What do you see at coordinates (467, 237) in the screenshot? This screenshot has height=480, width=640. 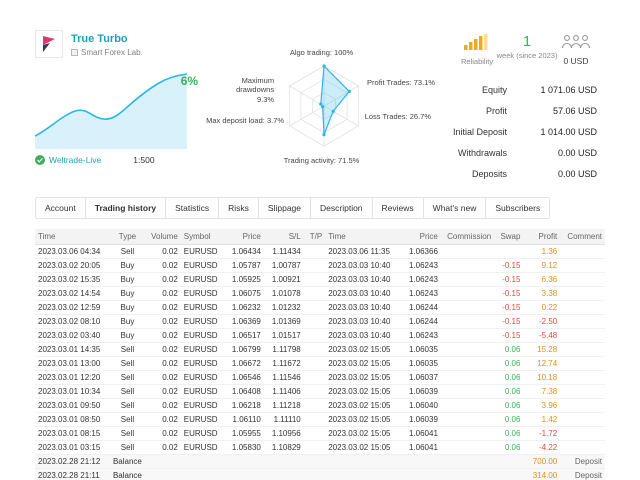 I see `column-header-commission-9: Commission` at bounding box center [467, 237].